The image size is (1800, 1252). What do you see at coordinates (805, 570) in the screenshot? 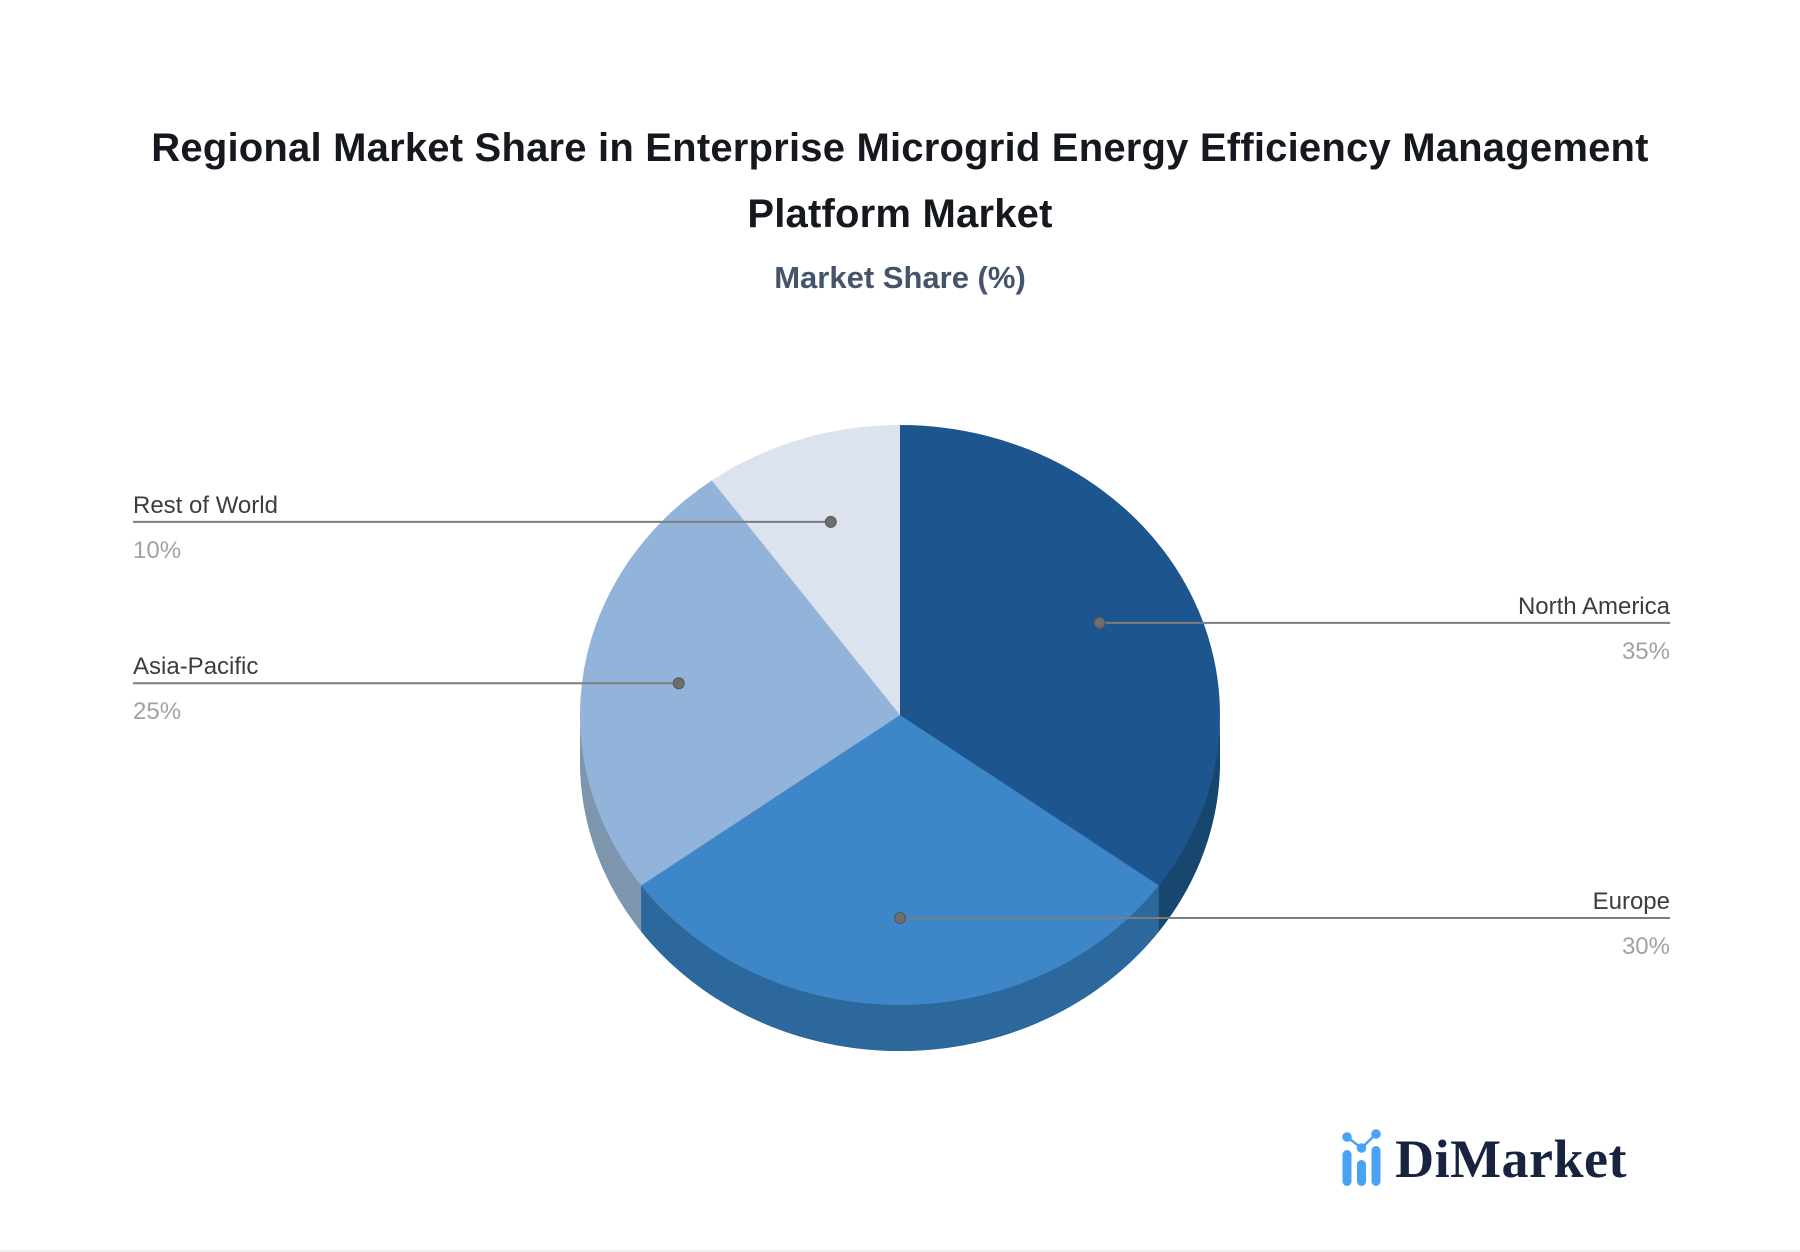
I see `pie-slice-rest-of-world` at bounding box center [805, 570].